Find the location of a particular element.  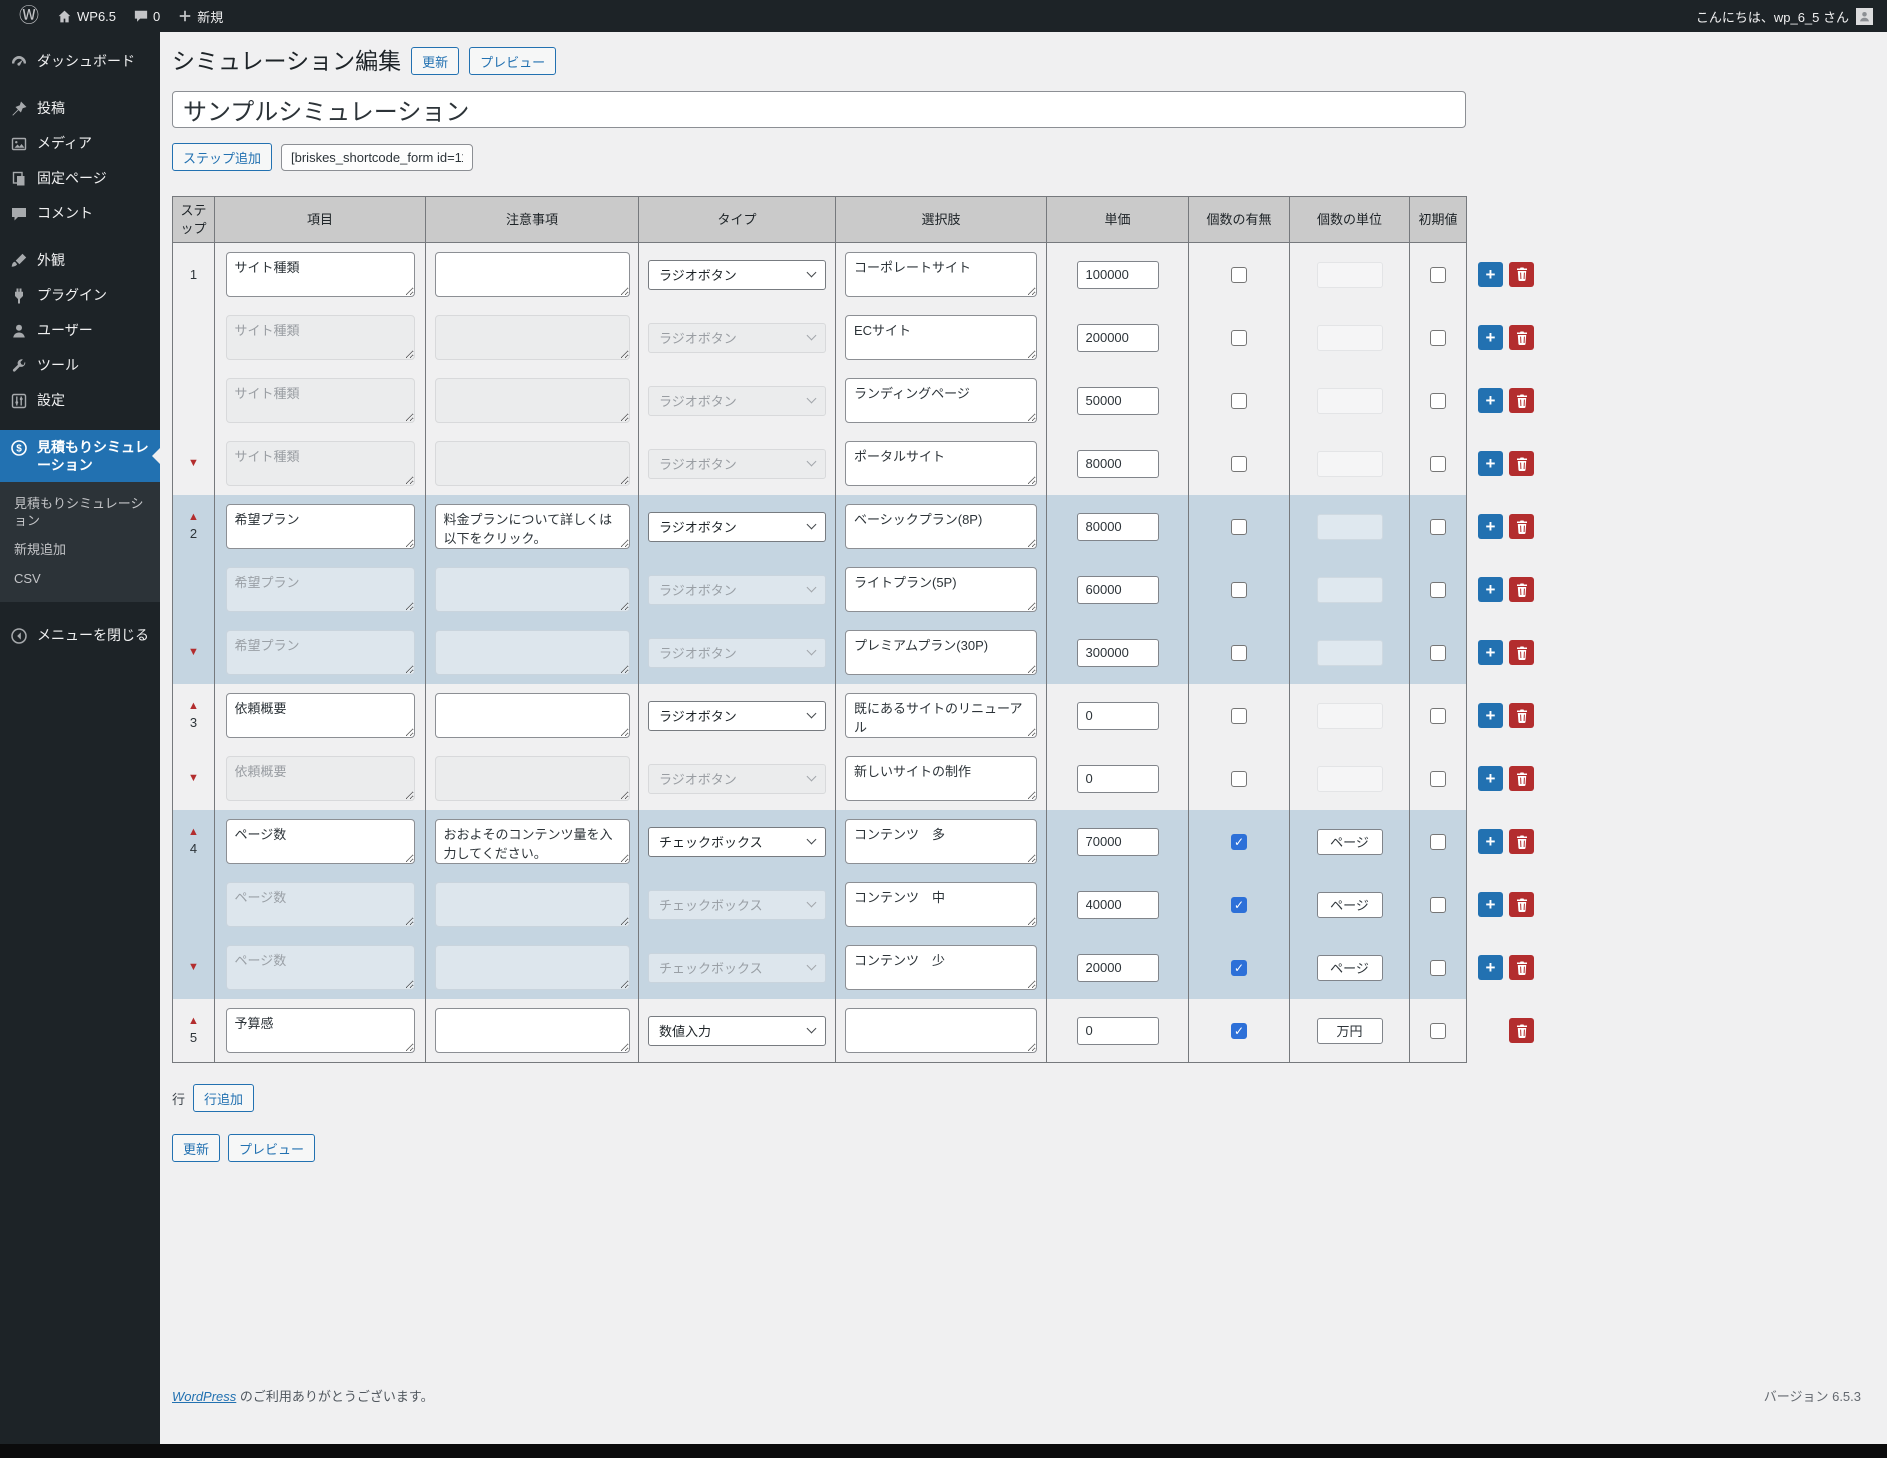

collapse-menu-button: メニューを閉じる is located at coordinates (80, 635).